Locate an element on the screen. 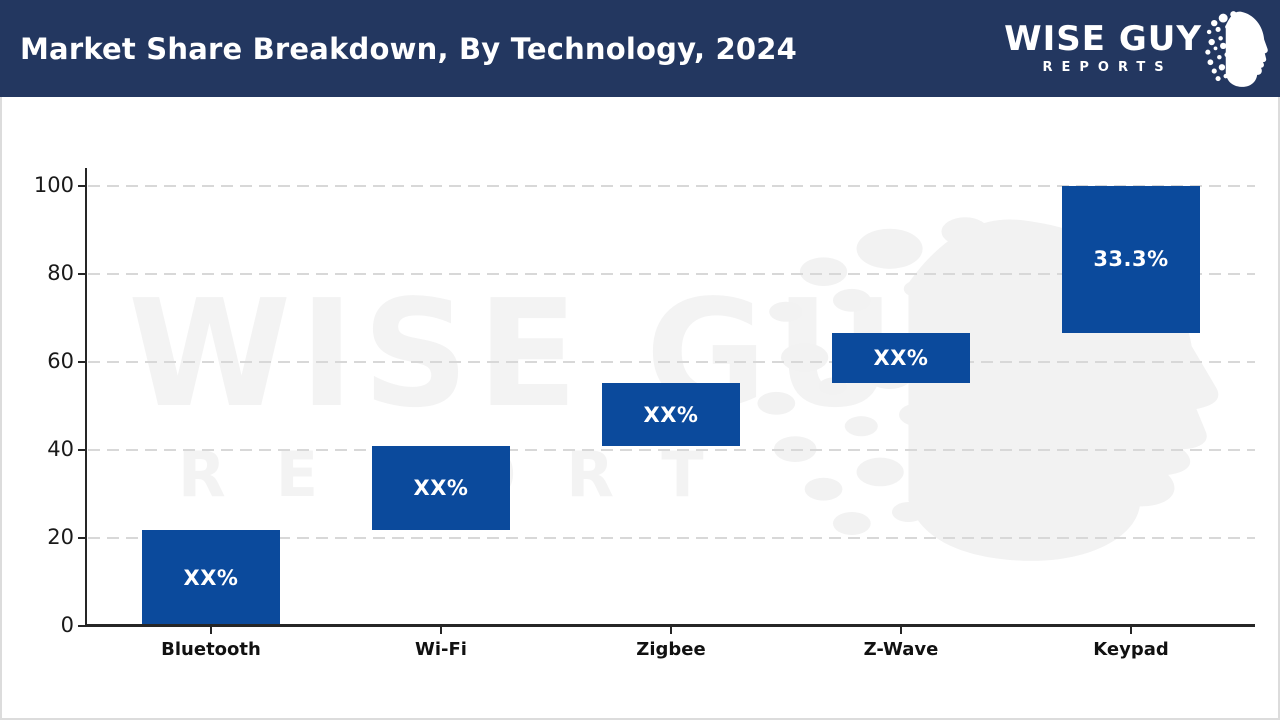  bar-z-wave: XX% is located at coordinates (901, 358).